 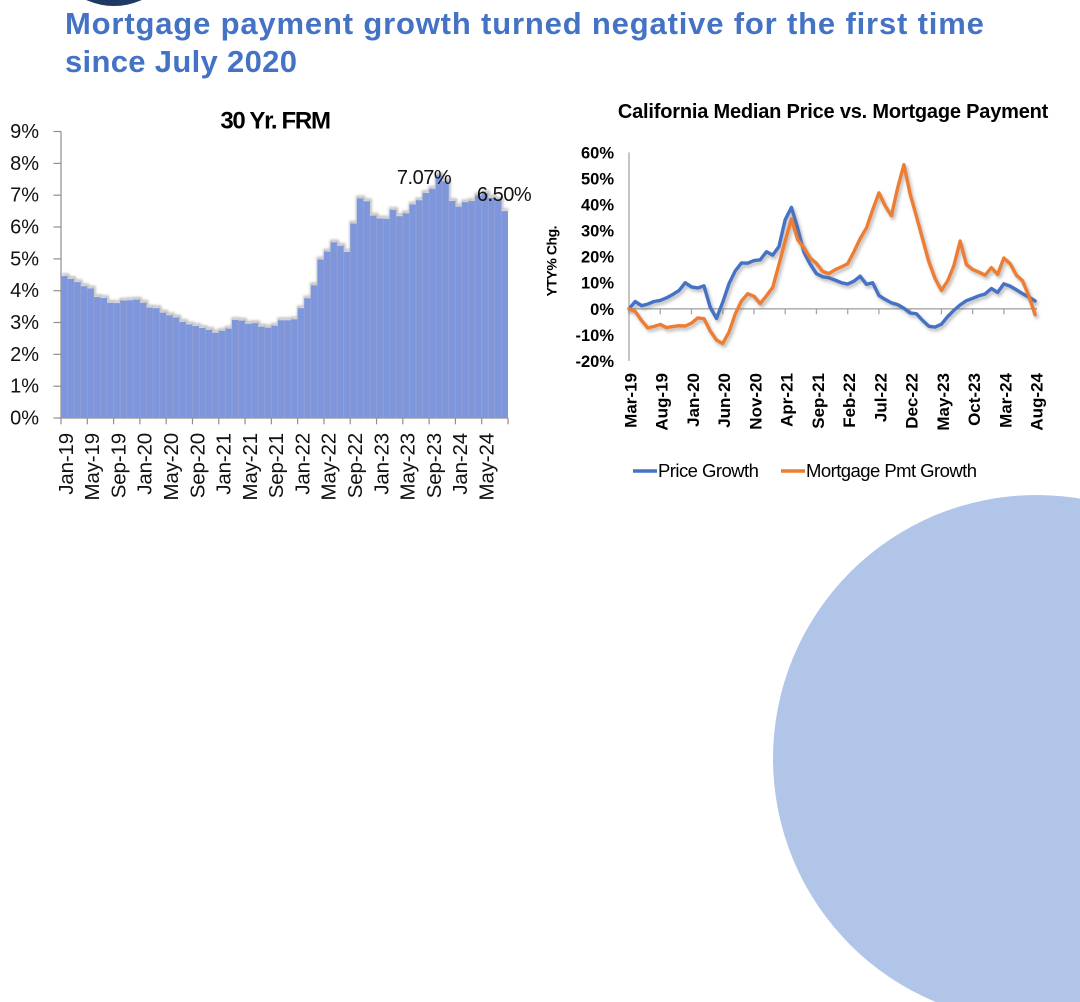 I want to click on svg-text: May-20, so click(x=171, y=466).